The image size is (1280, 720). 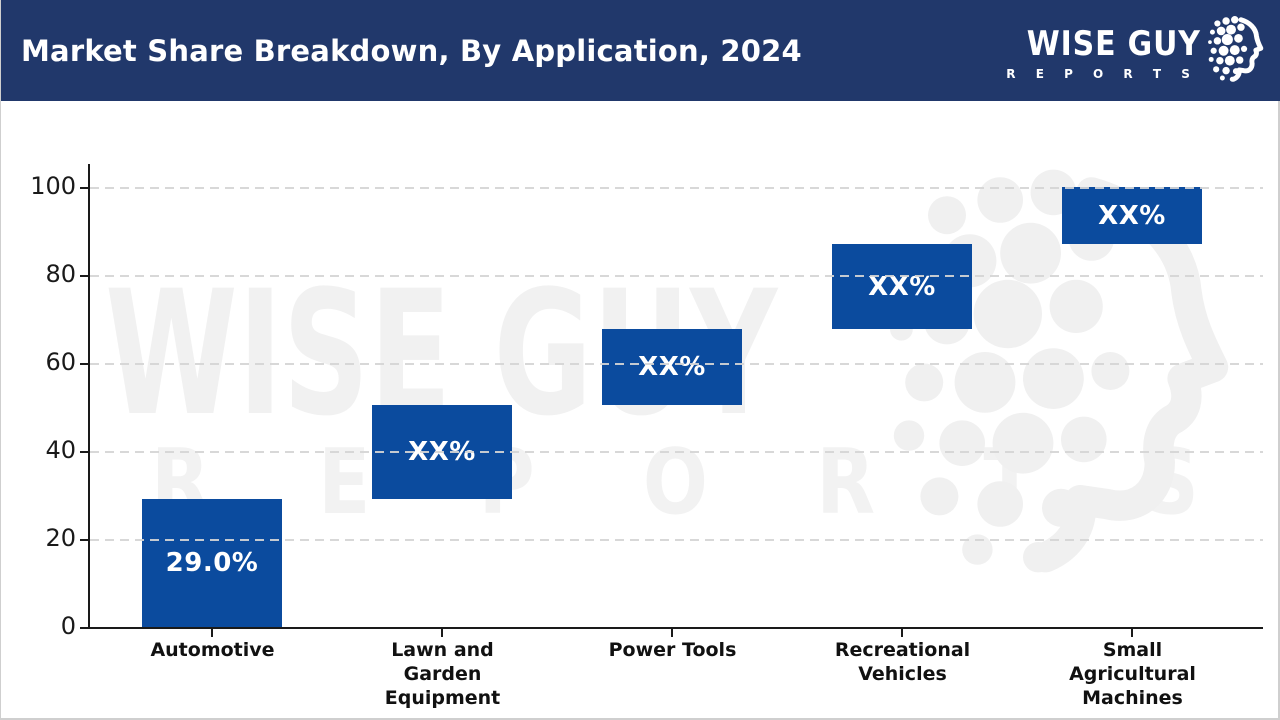 I want to click on bar-small-agricultural-machines: XX%, so click(x=1132, y=216).